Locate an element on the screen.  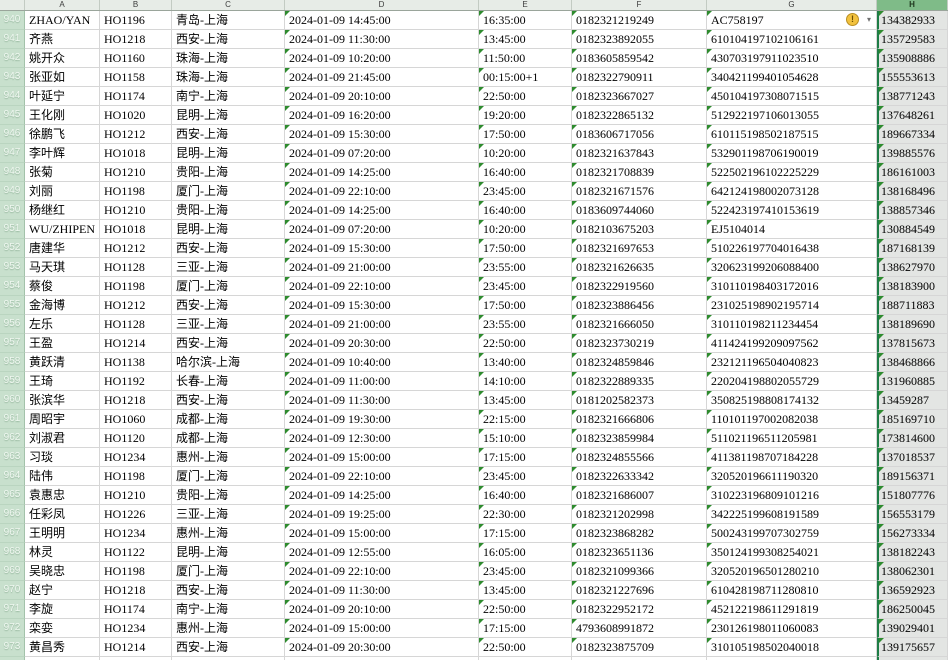
select-all-corner is located at coordinates (12, 5).